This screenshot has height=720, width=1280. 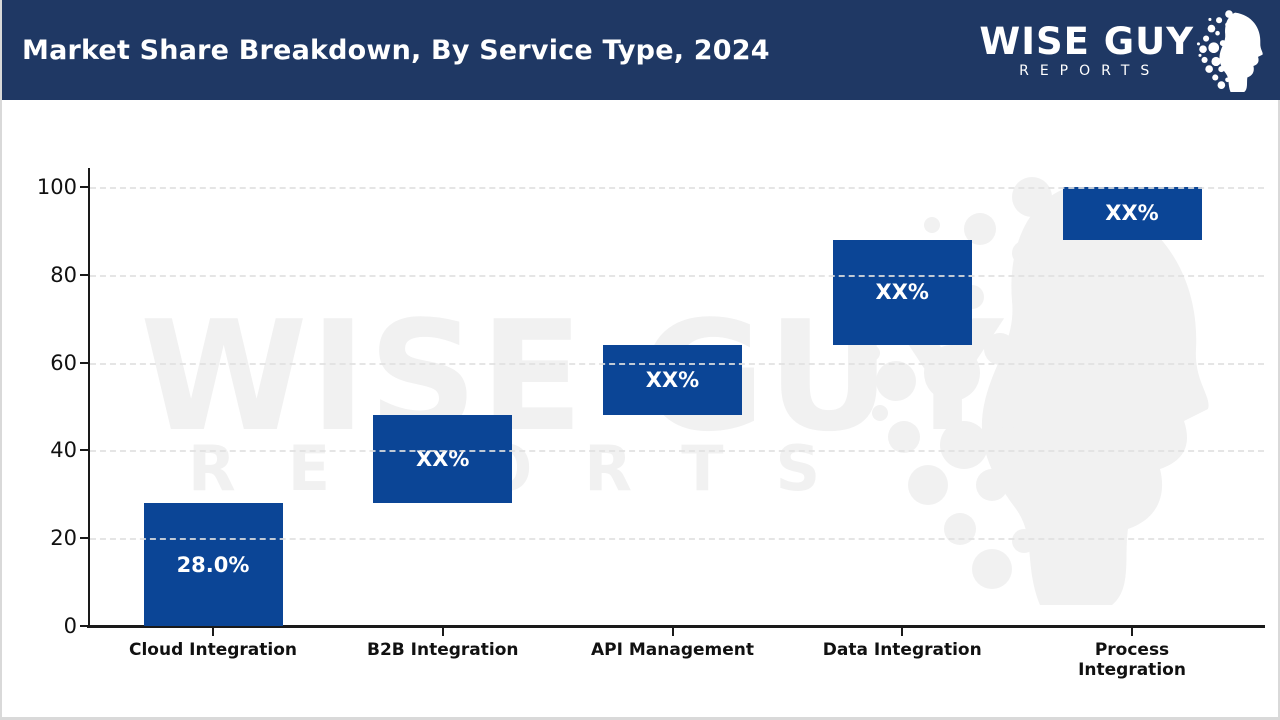 I want to click on y-axis-line, so click(x=89, y=397).